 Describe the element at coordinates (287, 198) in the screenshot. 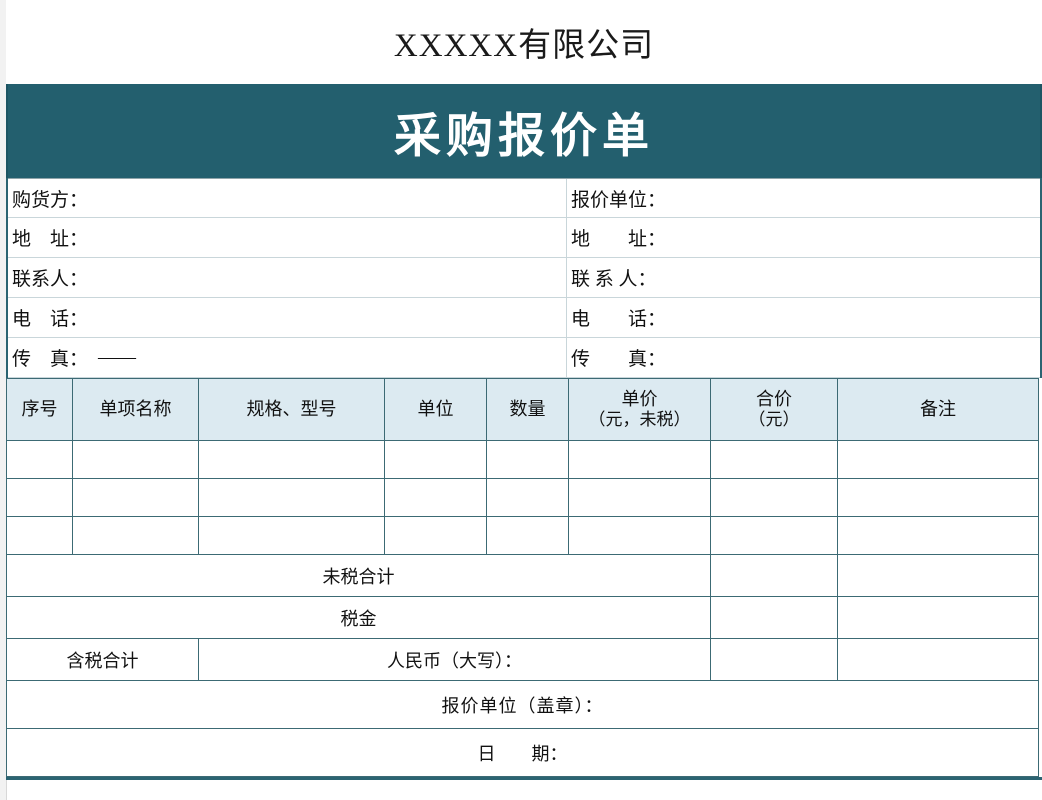

I see `buyer-name-field: 购货方：` at that location.